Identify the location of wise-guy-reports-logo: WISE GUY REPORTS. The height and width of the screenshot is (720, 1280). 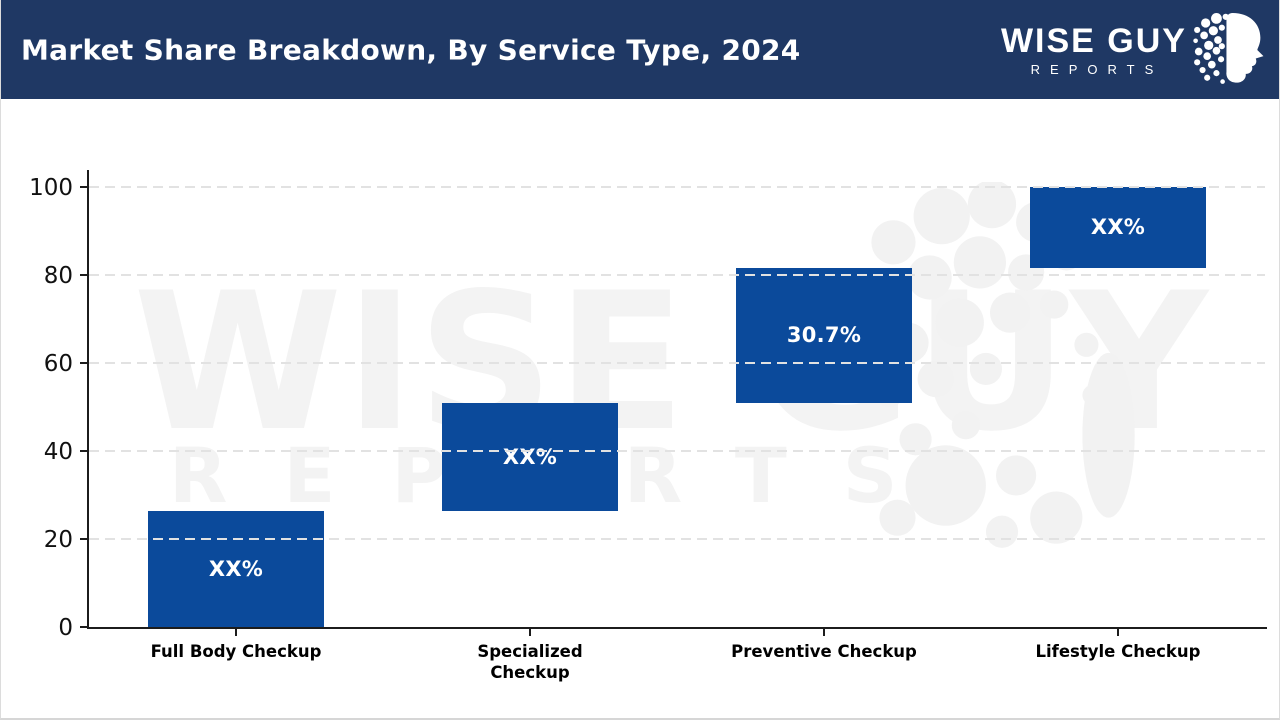
(1133, 50).